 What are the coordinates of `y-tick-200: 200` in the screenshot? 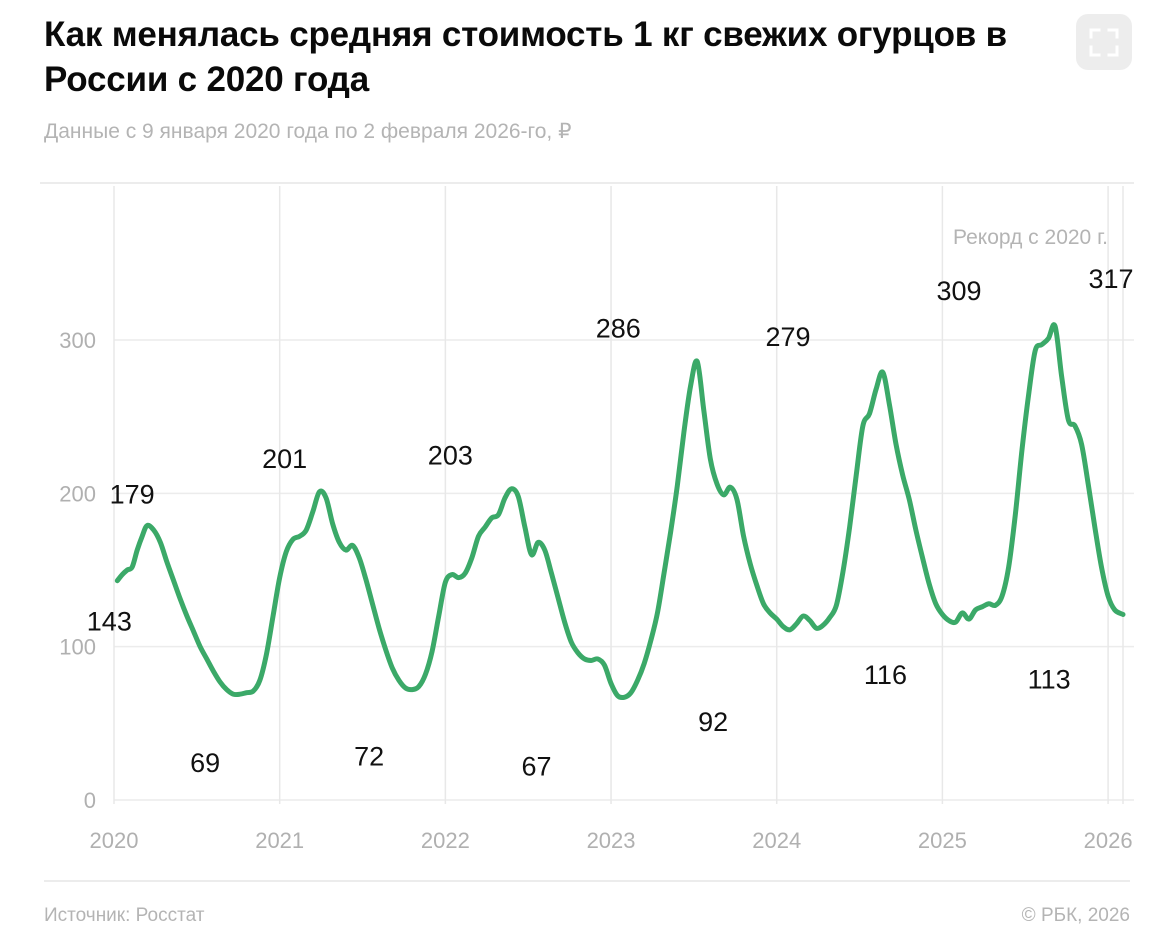 It's located at (77, 493).